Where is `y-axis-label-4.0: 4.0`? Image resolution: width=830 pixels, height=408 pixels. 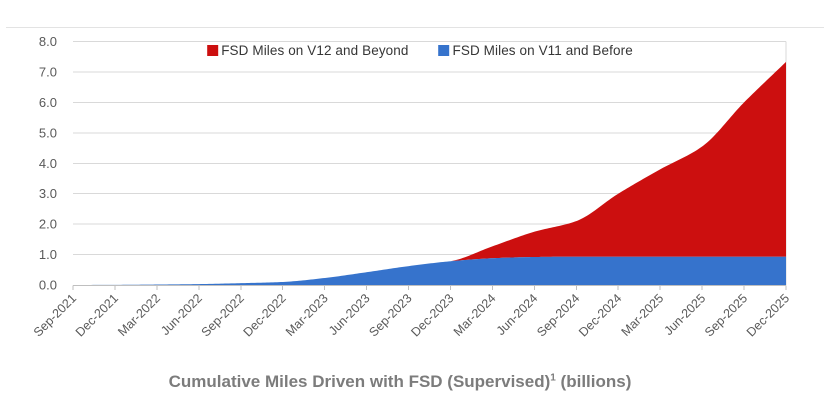 y-axis-label-4.0: 4.0 is located at coordinates (48, 163).